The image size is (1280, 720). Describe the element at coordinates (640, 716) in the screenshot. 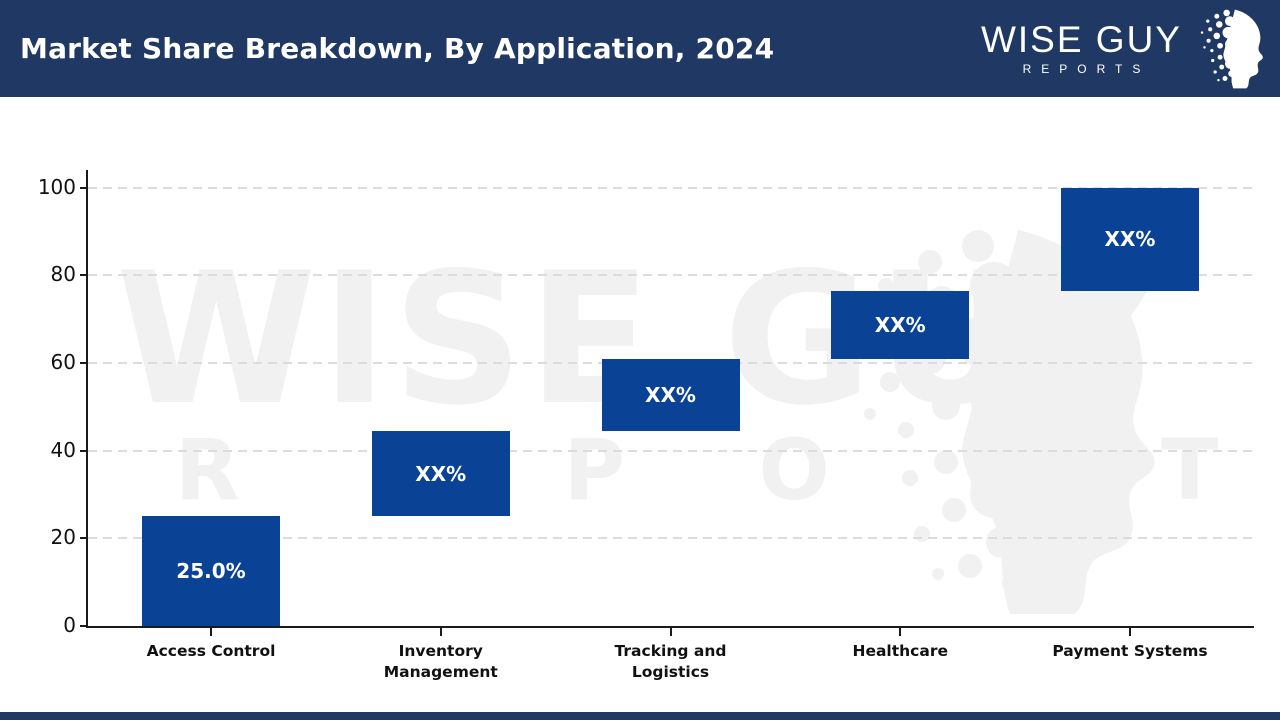

I see `footer-band` at that location.